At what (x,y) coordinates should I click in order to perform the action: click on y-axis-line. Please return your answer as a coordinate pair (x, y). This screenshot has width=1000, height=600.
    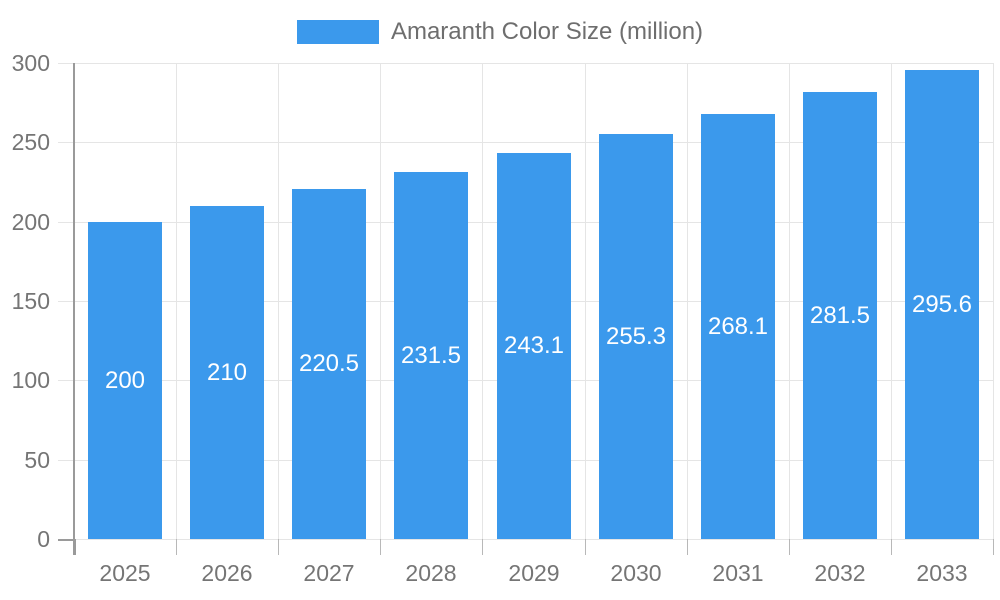
    Looking at the image, I should click on (74, 309).